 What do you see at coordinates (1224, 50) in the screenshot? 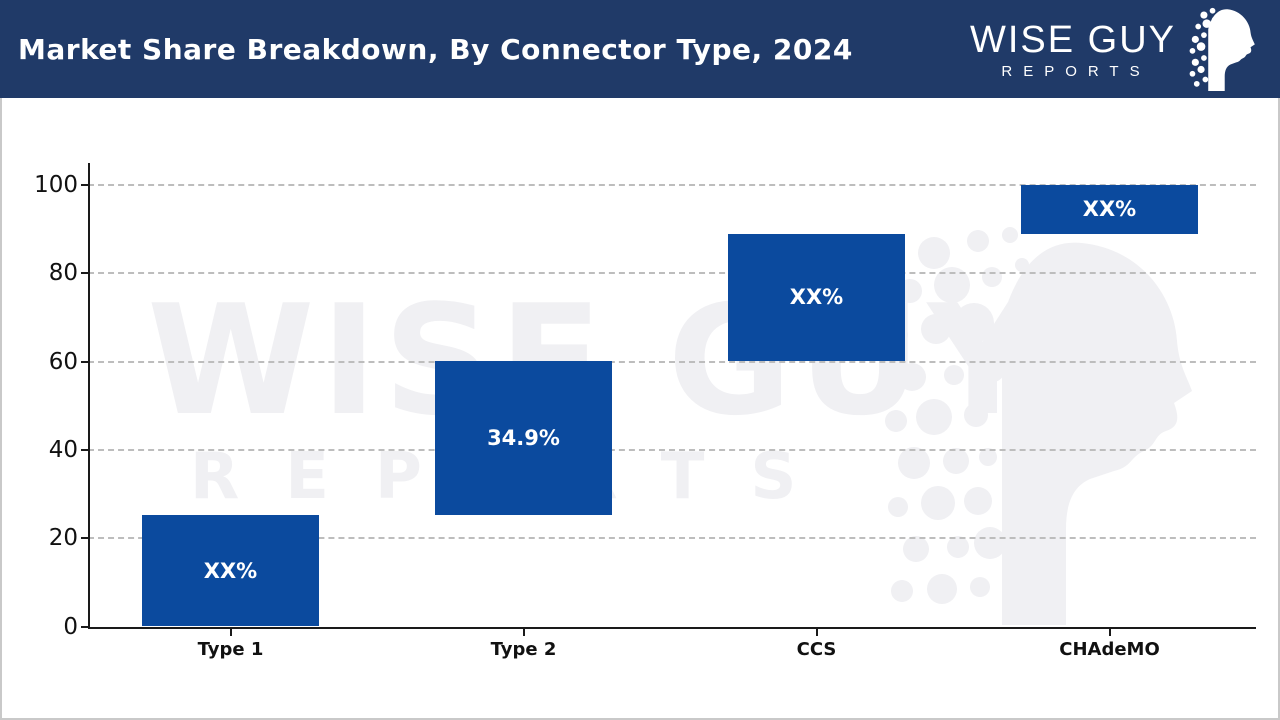
I see `head-profile-icon` at bounding box center [1224, 50].